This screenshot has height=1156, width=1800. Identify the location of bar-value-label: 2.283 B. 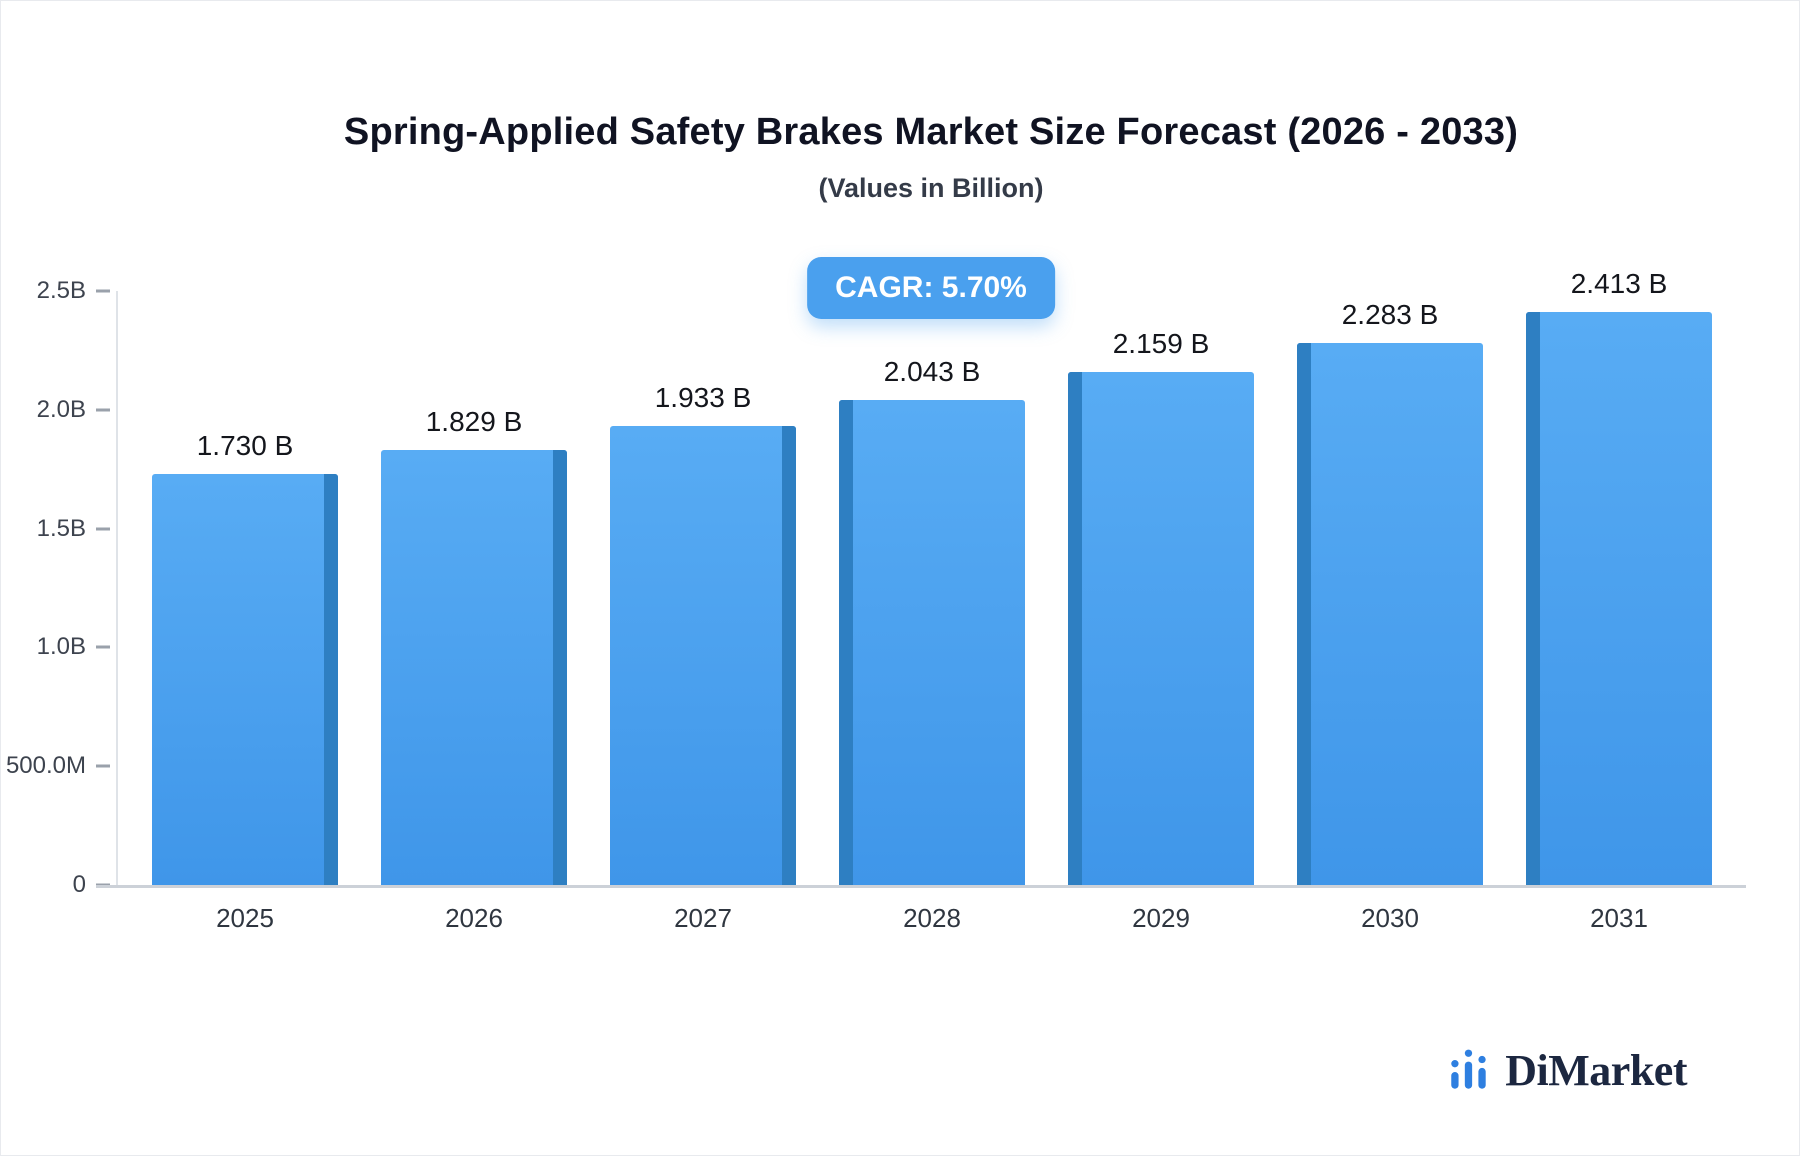
(1390, 314).